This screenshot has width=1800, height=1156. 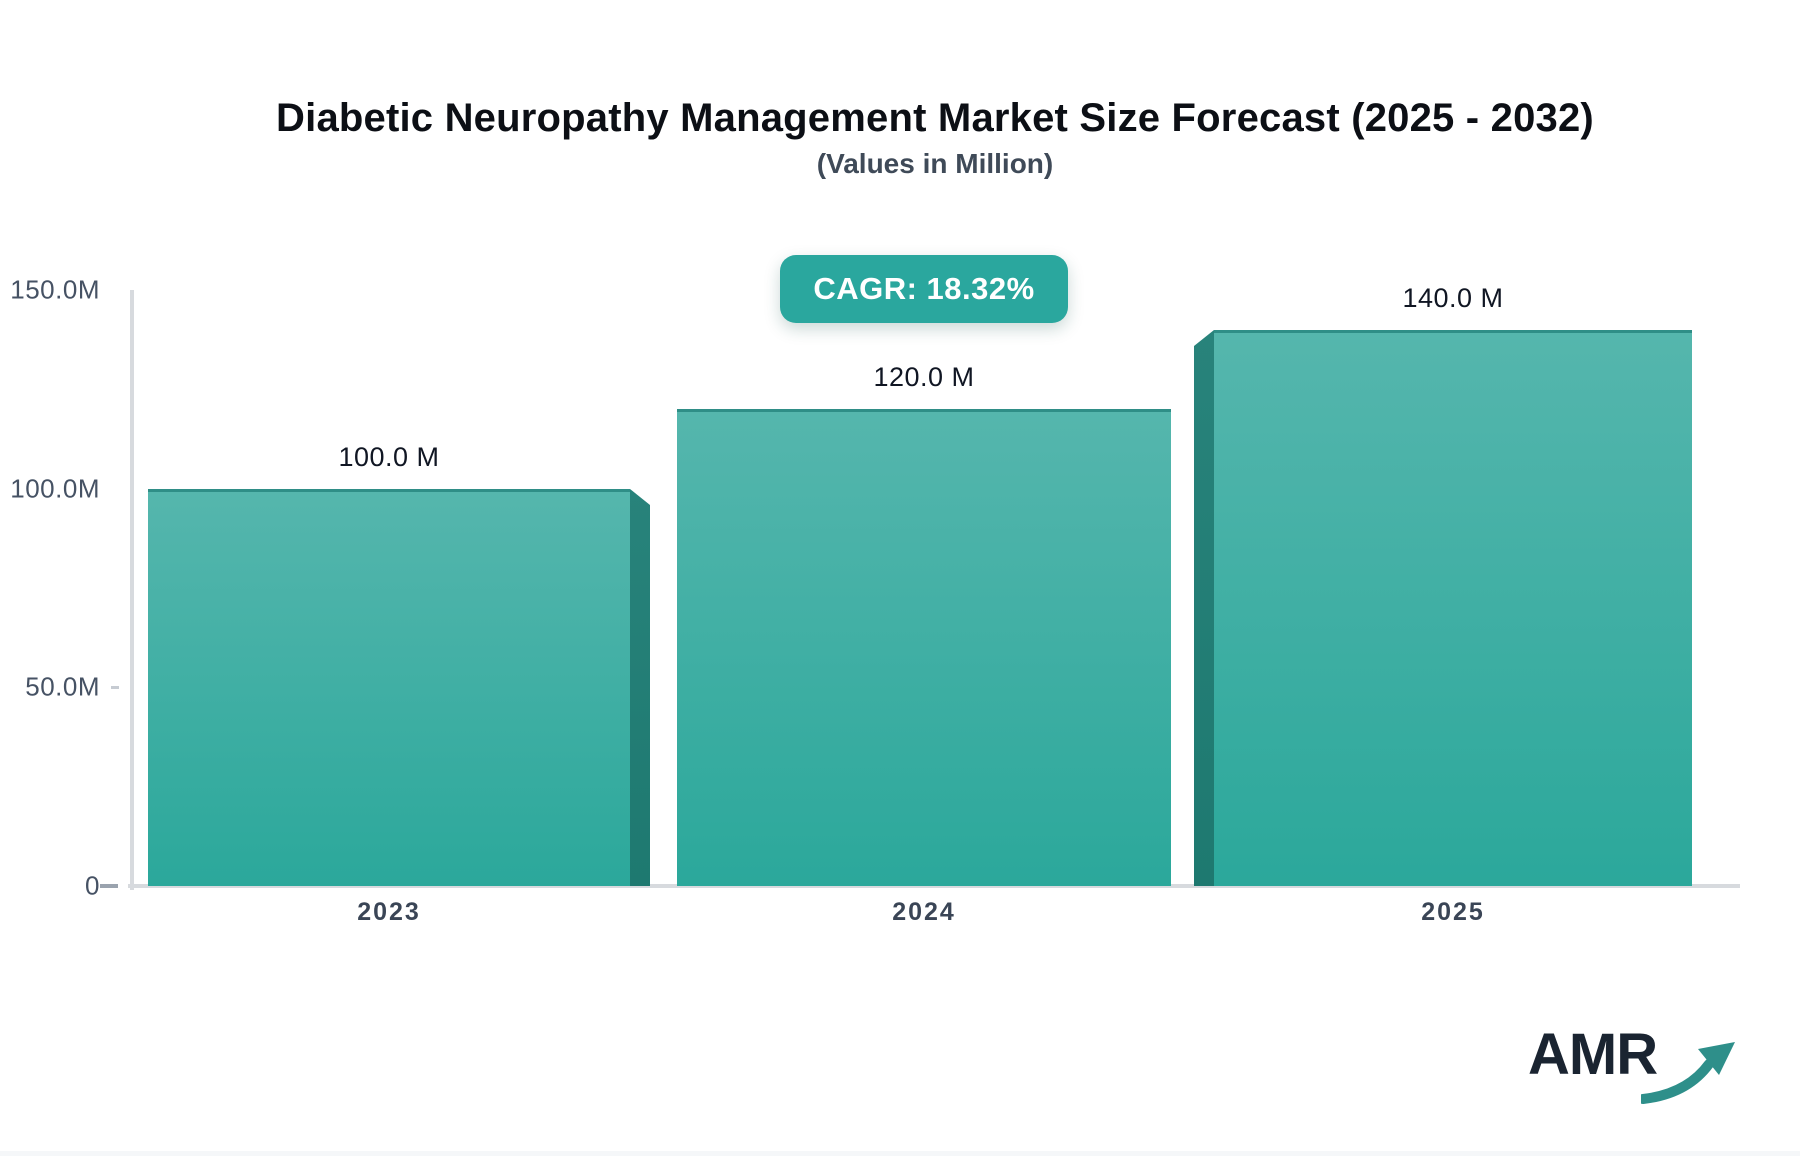 I want to click on page-bottom-strip, so click(x=900, y=1153).